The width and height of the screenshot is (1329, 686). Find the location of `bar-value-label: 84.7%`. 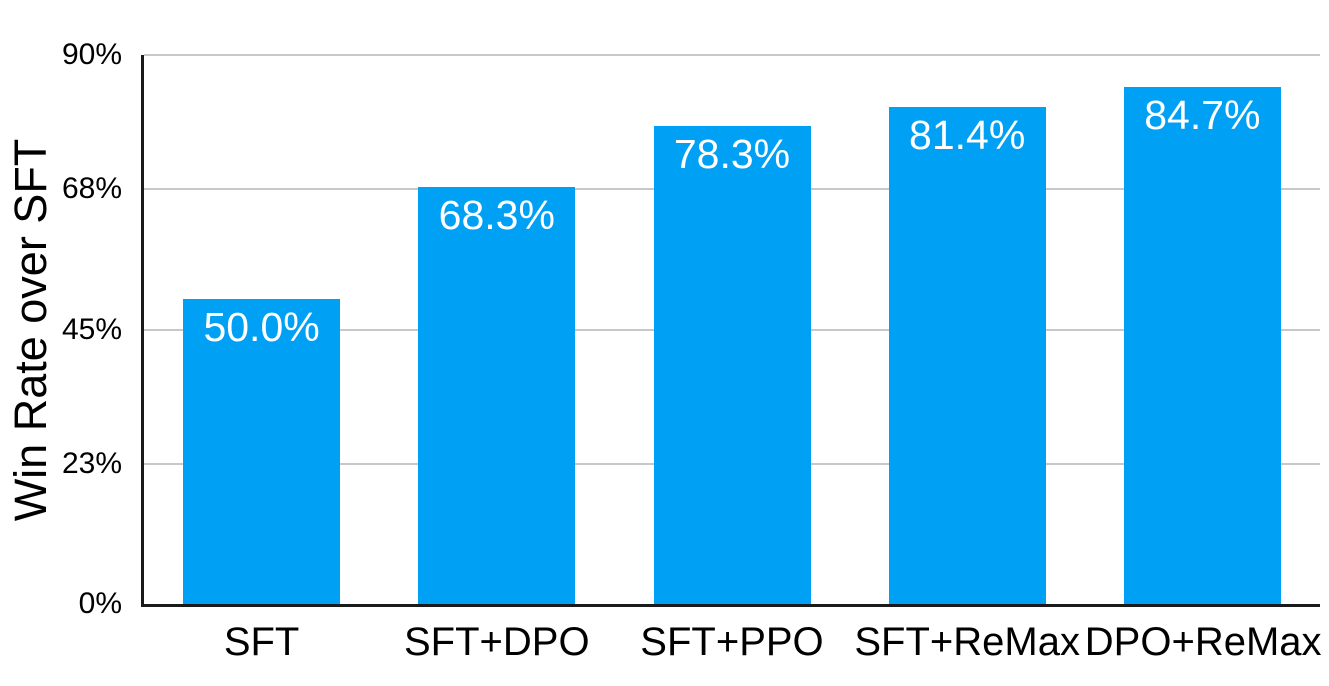

bar-value-label: 84.7% is located at coordinates (1202, 115).